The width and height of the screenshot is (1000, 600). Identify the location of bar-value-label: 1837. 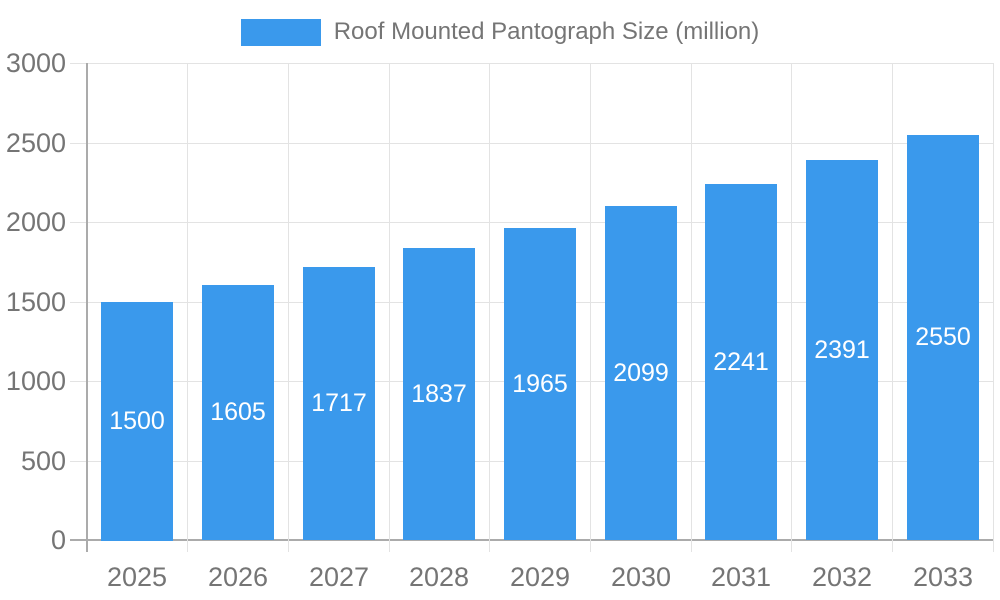
(439, 394).